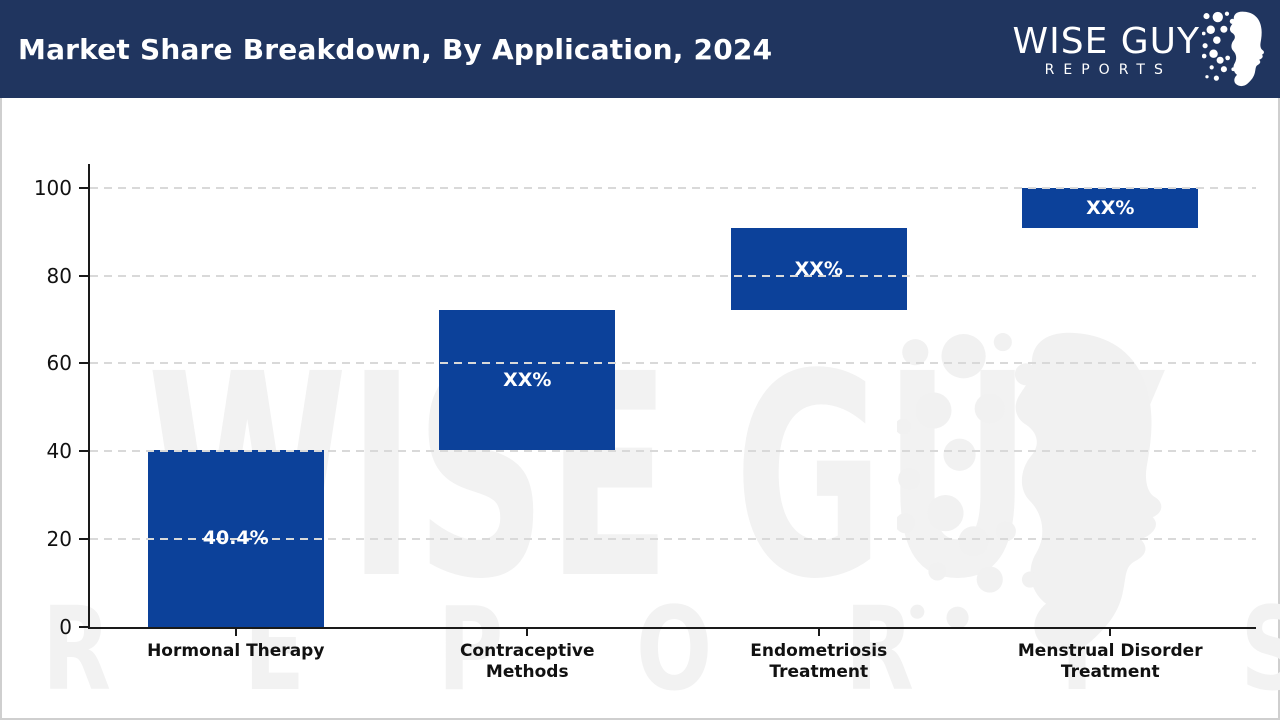 This screenshot has width=1280, height=720. I want to click on x-category-line: Methods, so click(527, 672).